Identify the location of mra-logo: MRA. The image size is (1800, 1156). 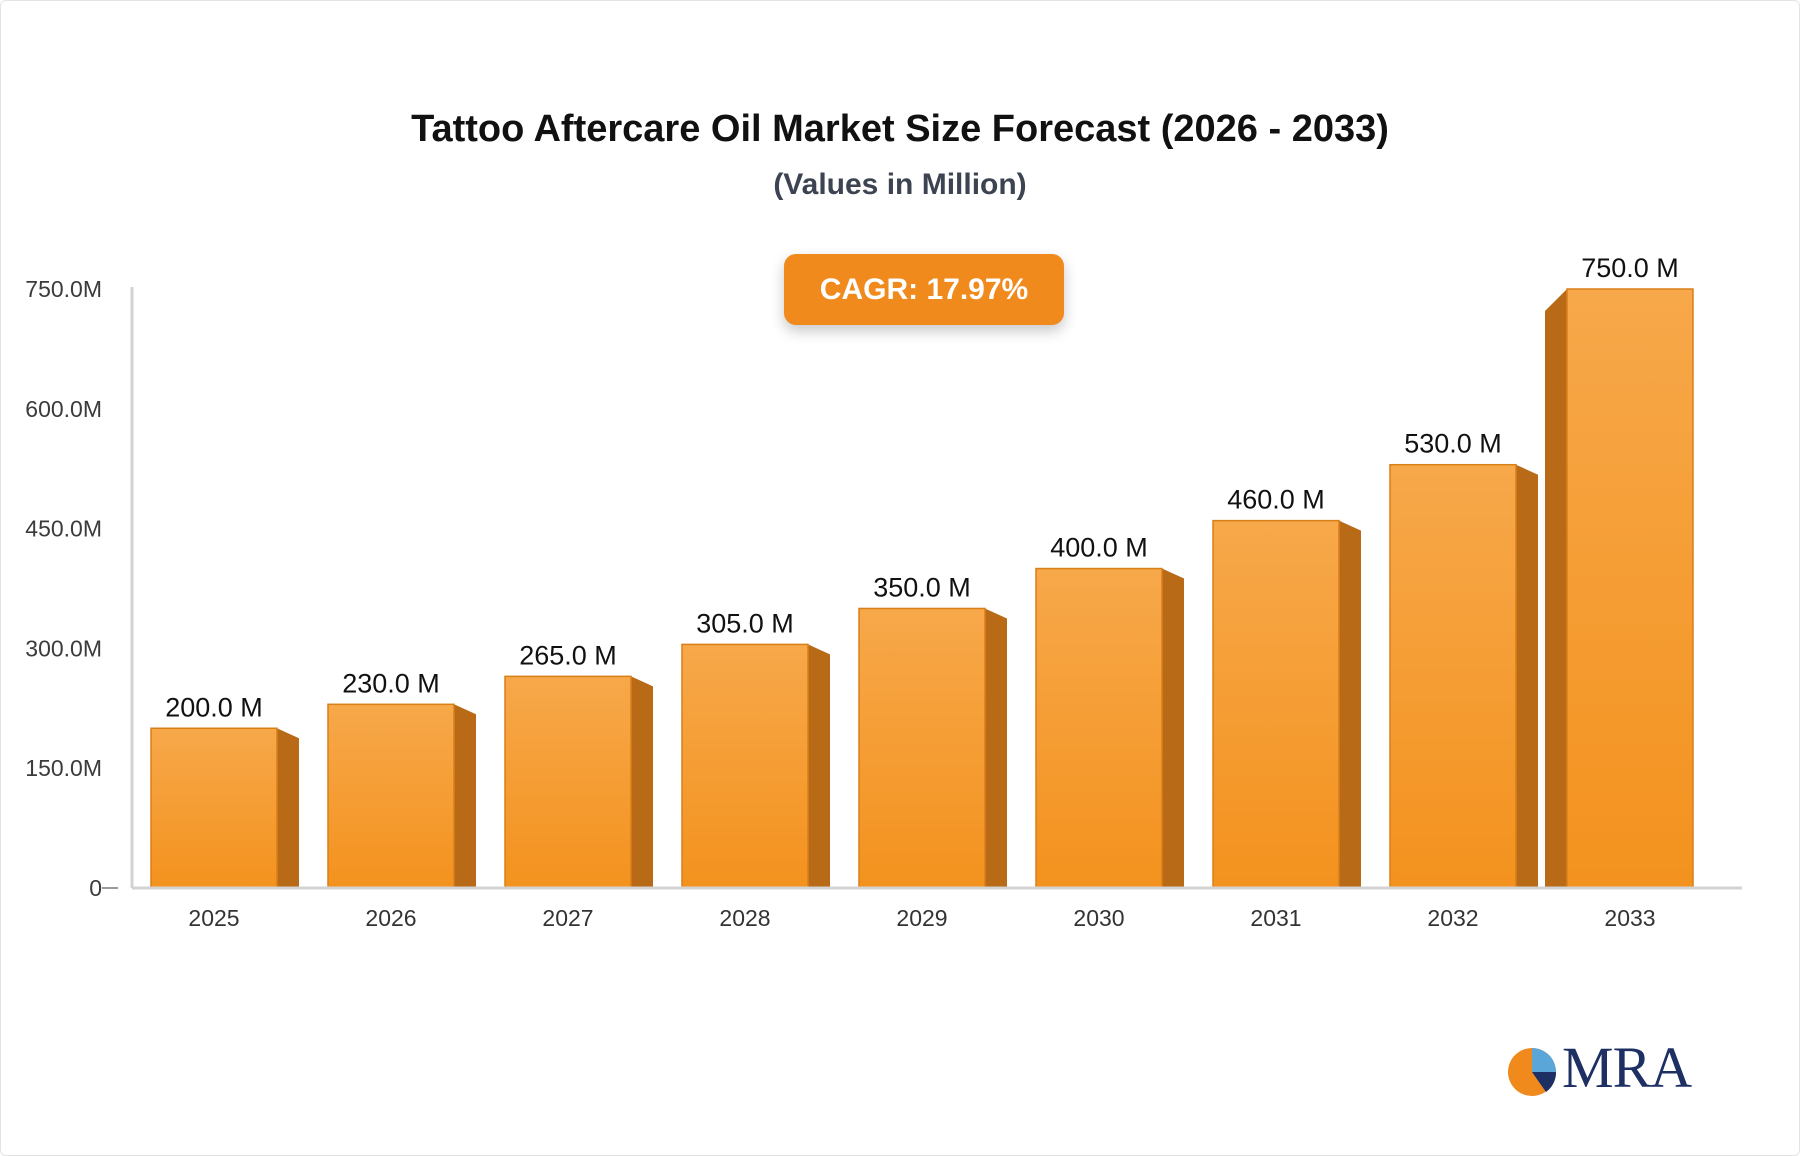
(1601, 1068).